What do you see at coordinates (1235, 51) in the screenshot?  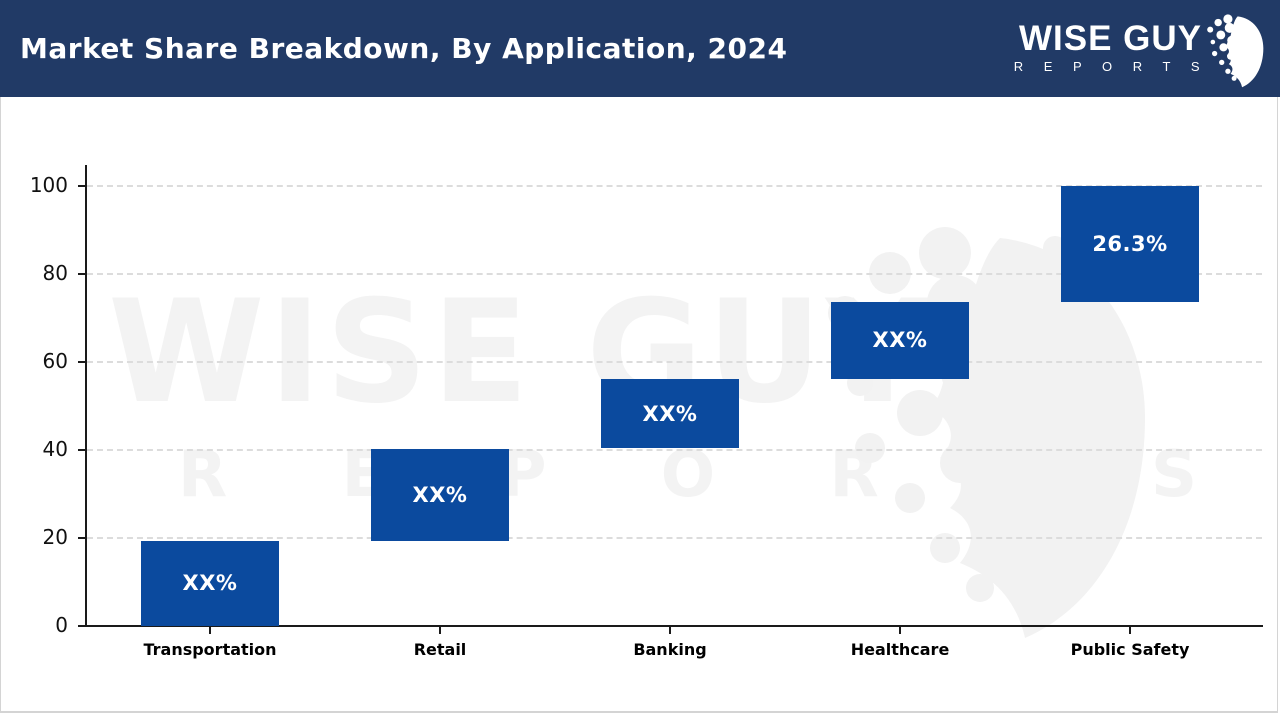 I see `brand-head-icon` at bounding box center [1235, 51].